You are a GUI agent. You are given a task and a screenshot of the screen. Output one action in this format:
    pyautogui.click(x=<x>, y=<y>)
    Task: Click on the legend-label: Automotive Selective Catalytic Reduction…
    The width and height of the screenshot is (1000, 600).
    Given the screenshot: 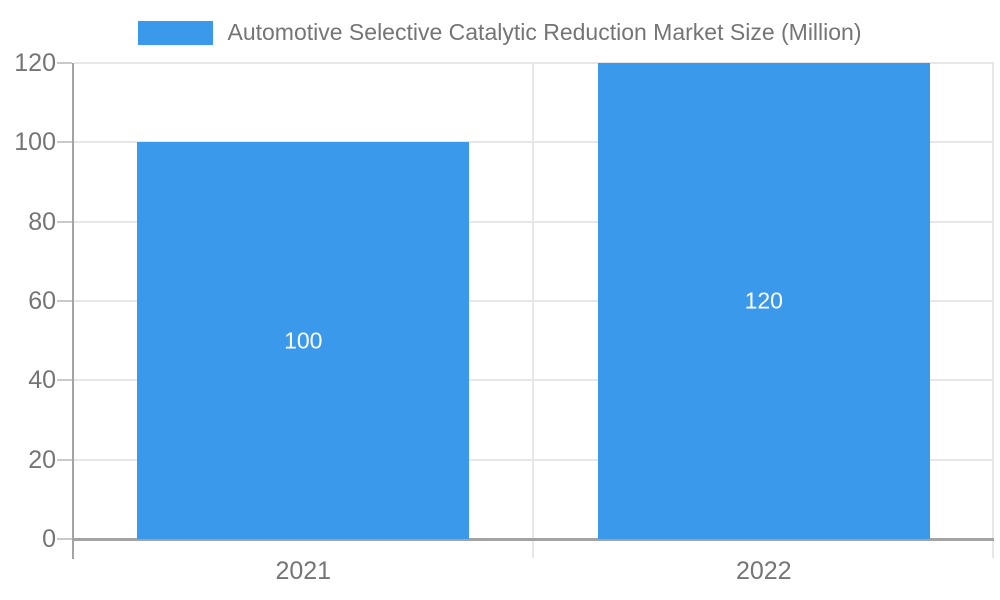 What is the action you would take?
    pyautogui.click(x=544, y=32)
    